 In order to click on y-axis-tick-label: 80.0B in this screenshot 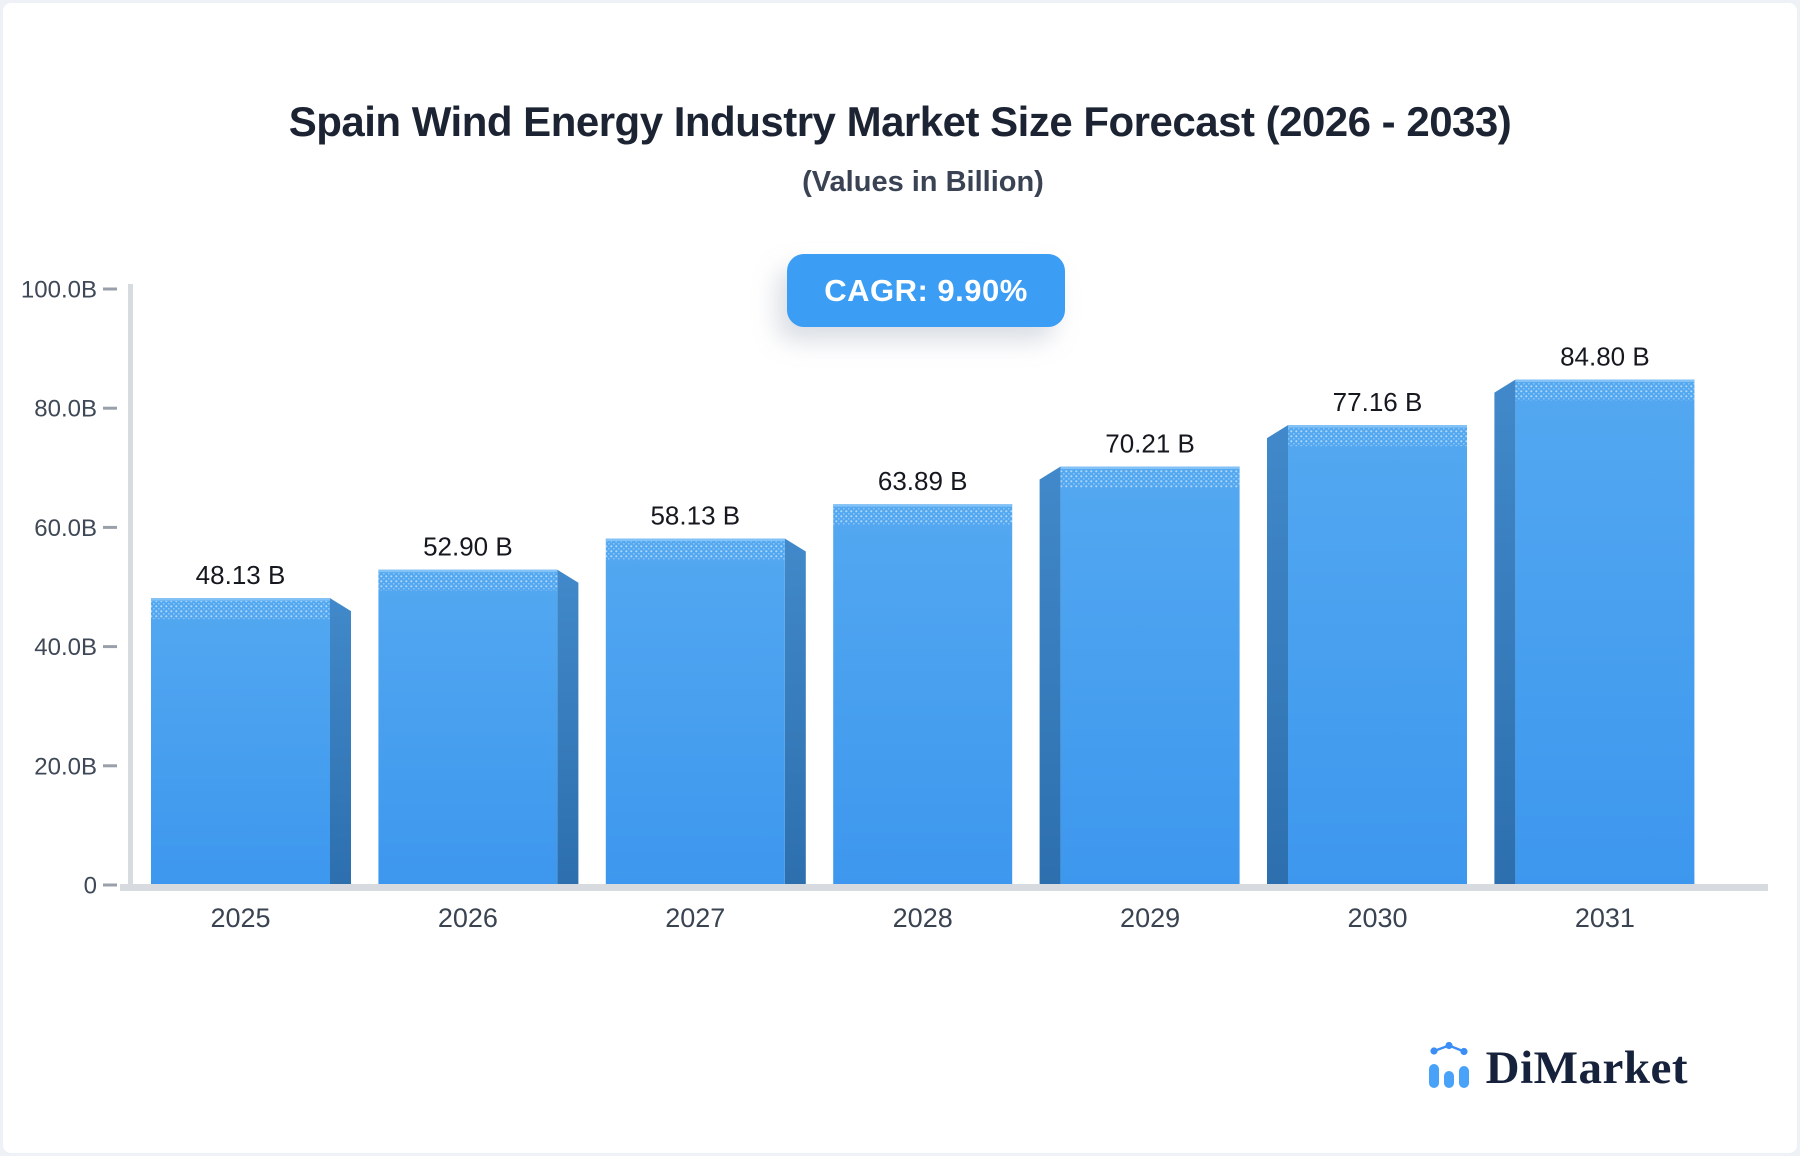, I will do `click(65, 409)`.